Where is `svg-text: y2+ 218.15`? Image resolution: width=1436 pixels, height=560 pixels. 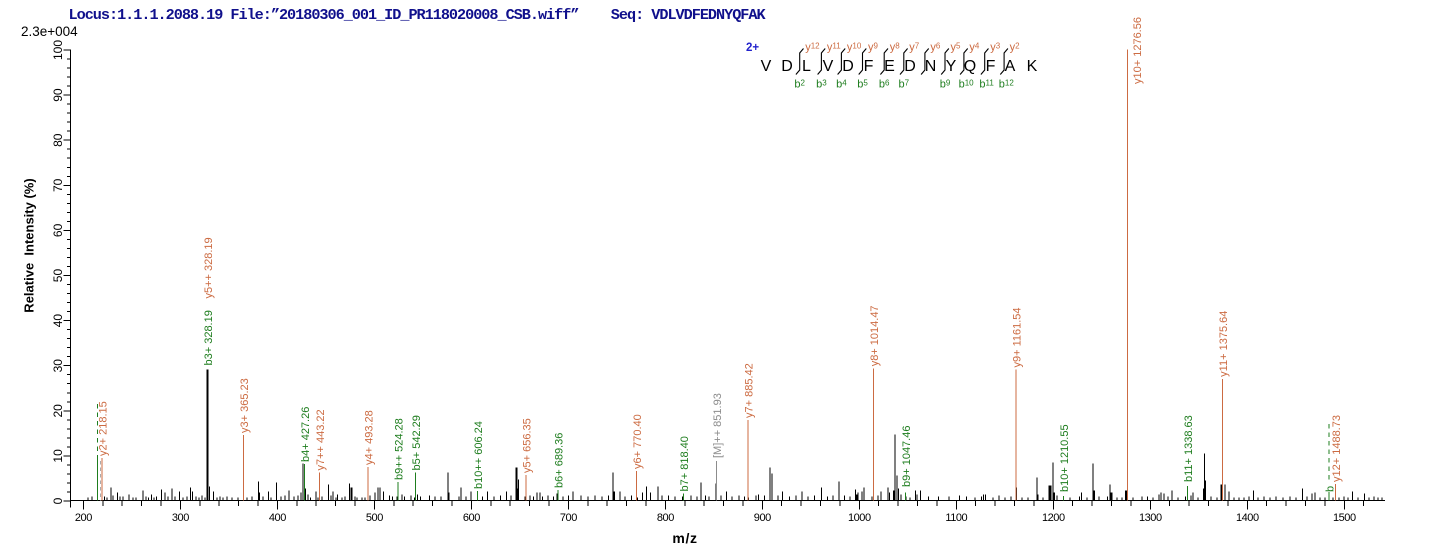 svg-text: y2+ 218.15 is located at coordinates (104, 428).